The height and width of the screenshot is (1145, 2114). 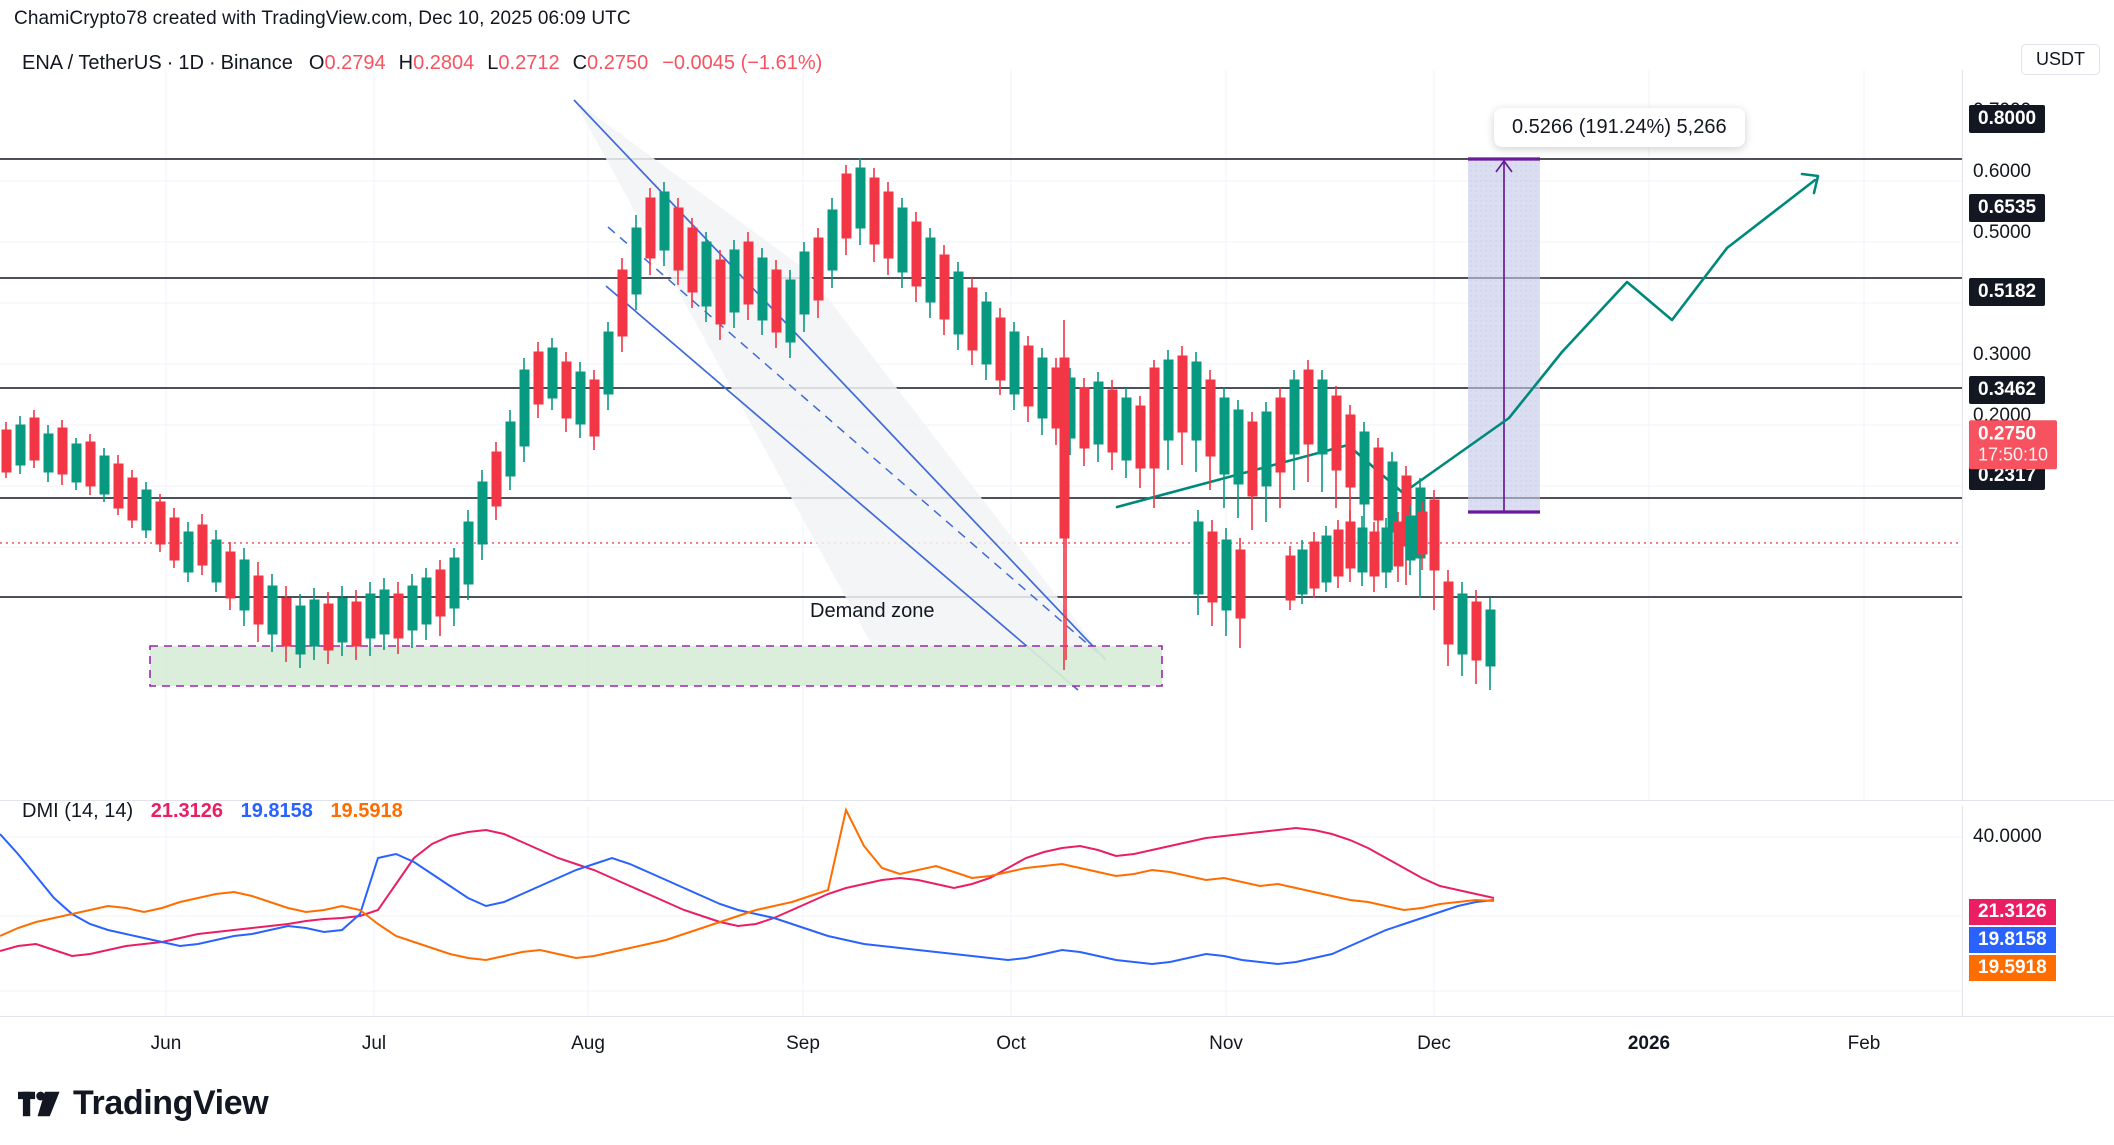 What do you see at coordinates (2012, 912) in the screenshot?
I see `dmi-adx-badge: 21.3126` at bounding box center [2012, 912].